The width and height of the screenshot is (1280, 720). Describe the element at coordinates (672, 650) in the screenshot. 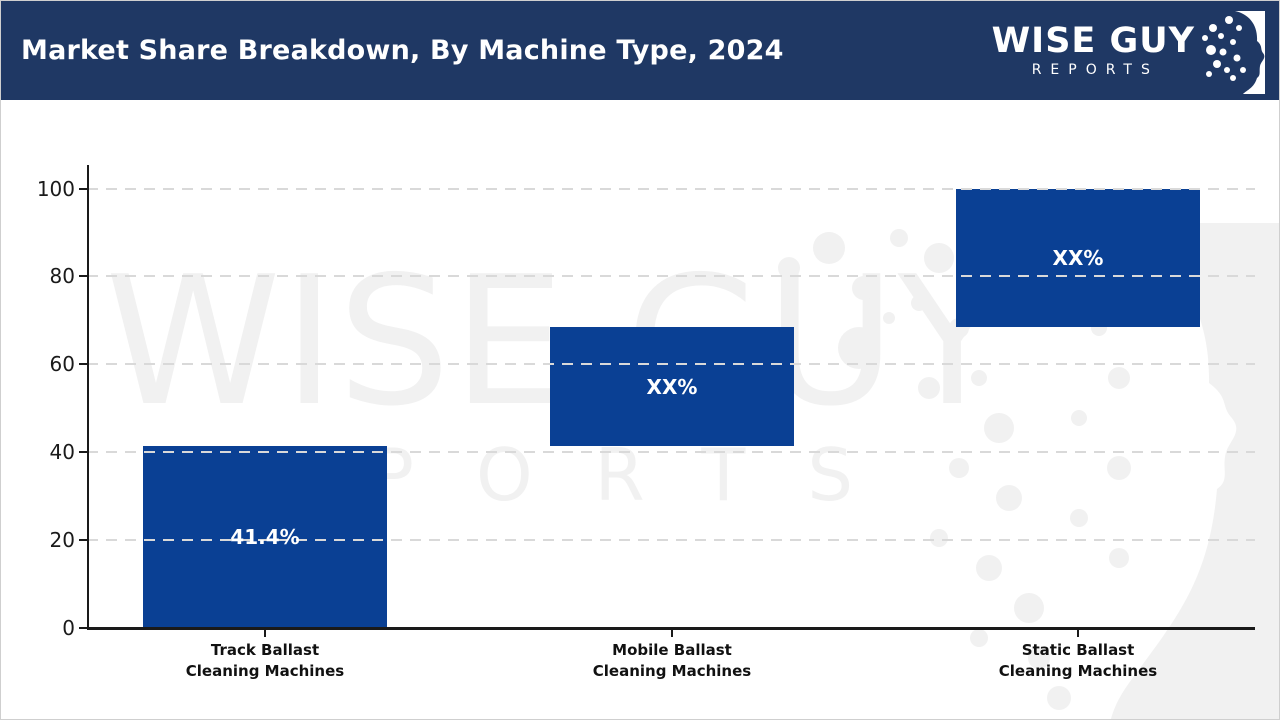

I see `category-line1: Mobile Ballast` at that location.